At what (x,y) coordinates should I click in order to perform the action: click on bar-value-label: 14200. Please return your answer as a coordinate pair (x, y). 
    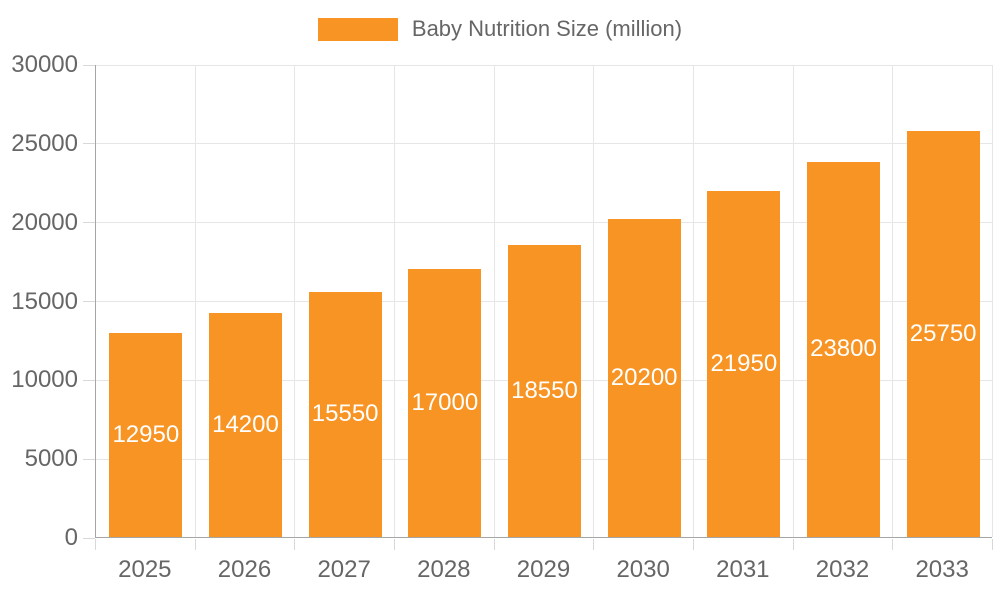
    Looking at the image, I should click on (245, 425).